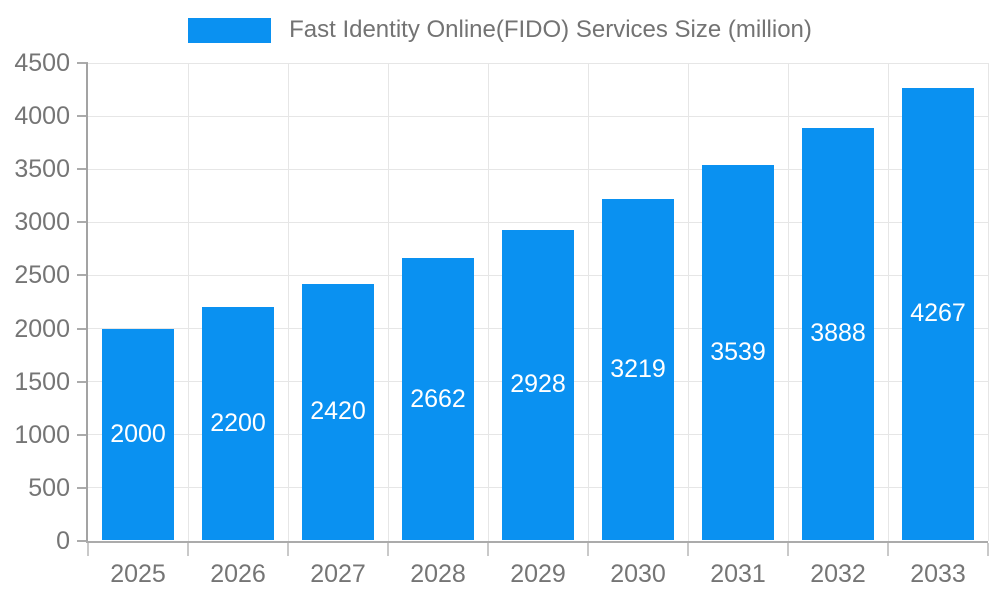 This screenshot has height=600, width=1000. I want to click on bar-value-label: 2662, so click(438, 398).